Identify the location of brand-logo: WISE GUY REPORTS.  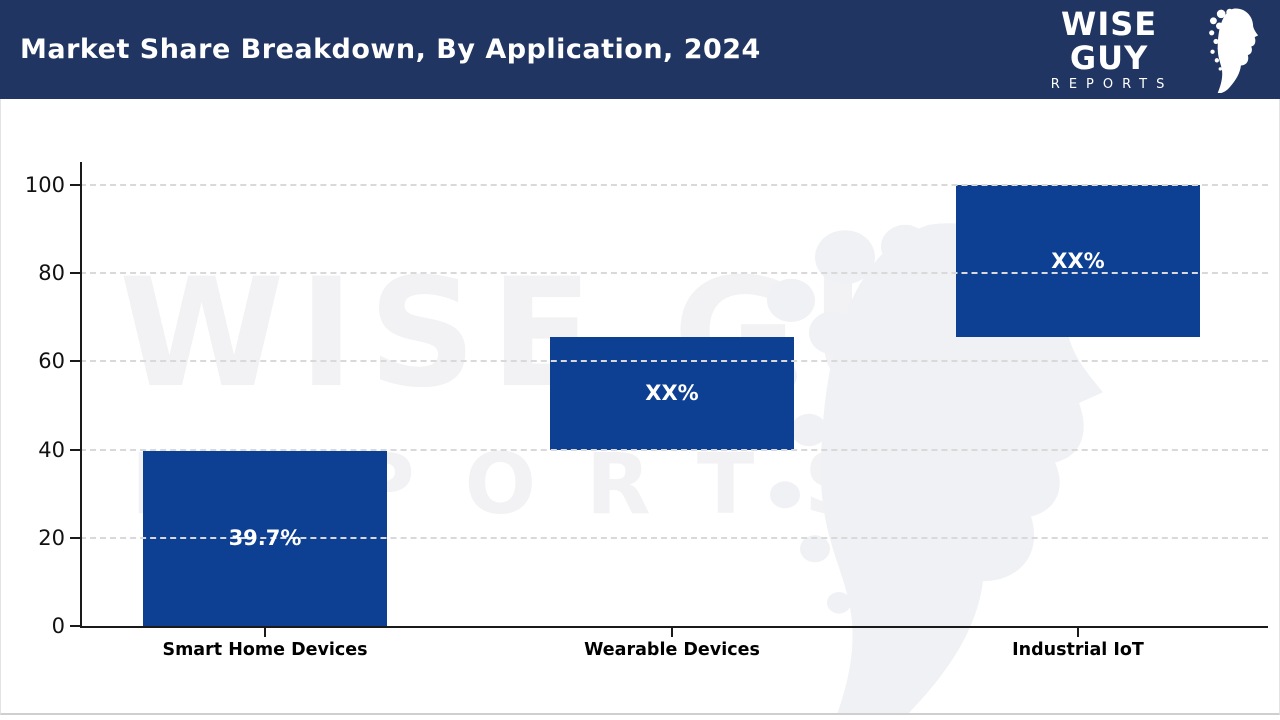
(1141, 50).